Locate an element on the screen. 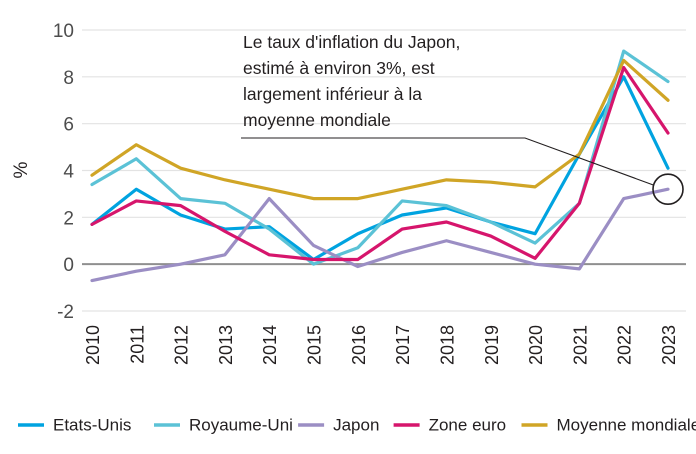 The height and width of the screenshot is (454, 696). annotation-line-4: moyenne mondiale is located at coordinates (317, 120).